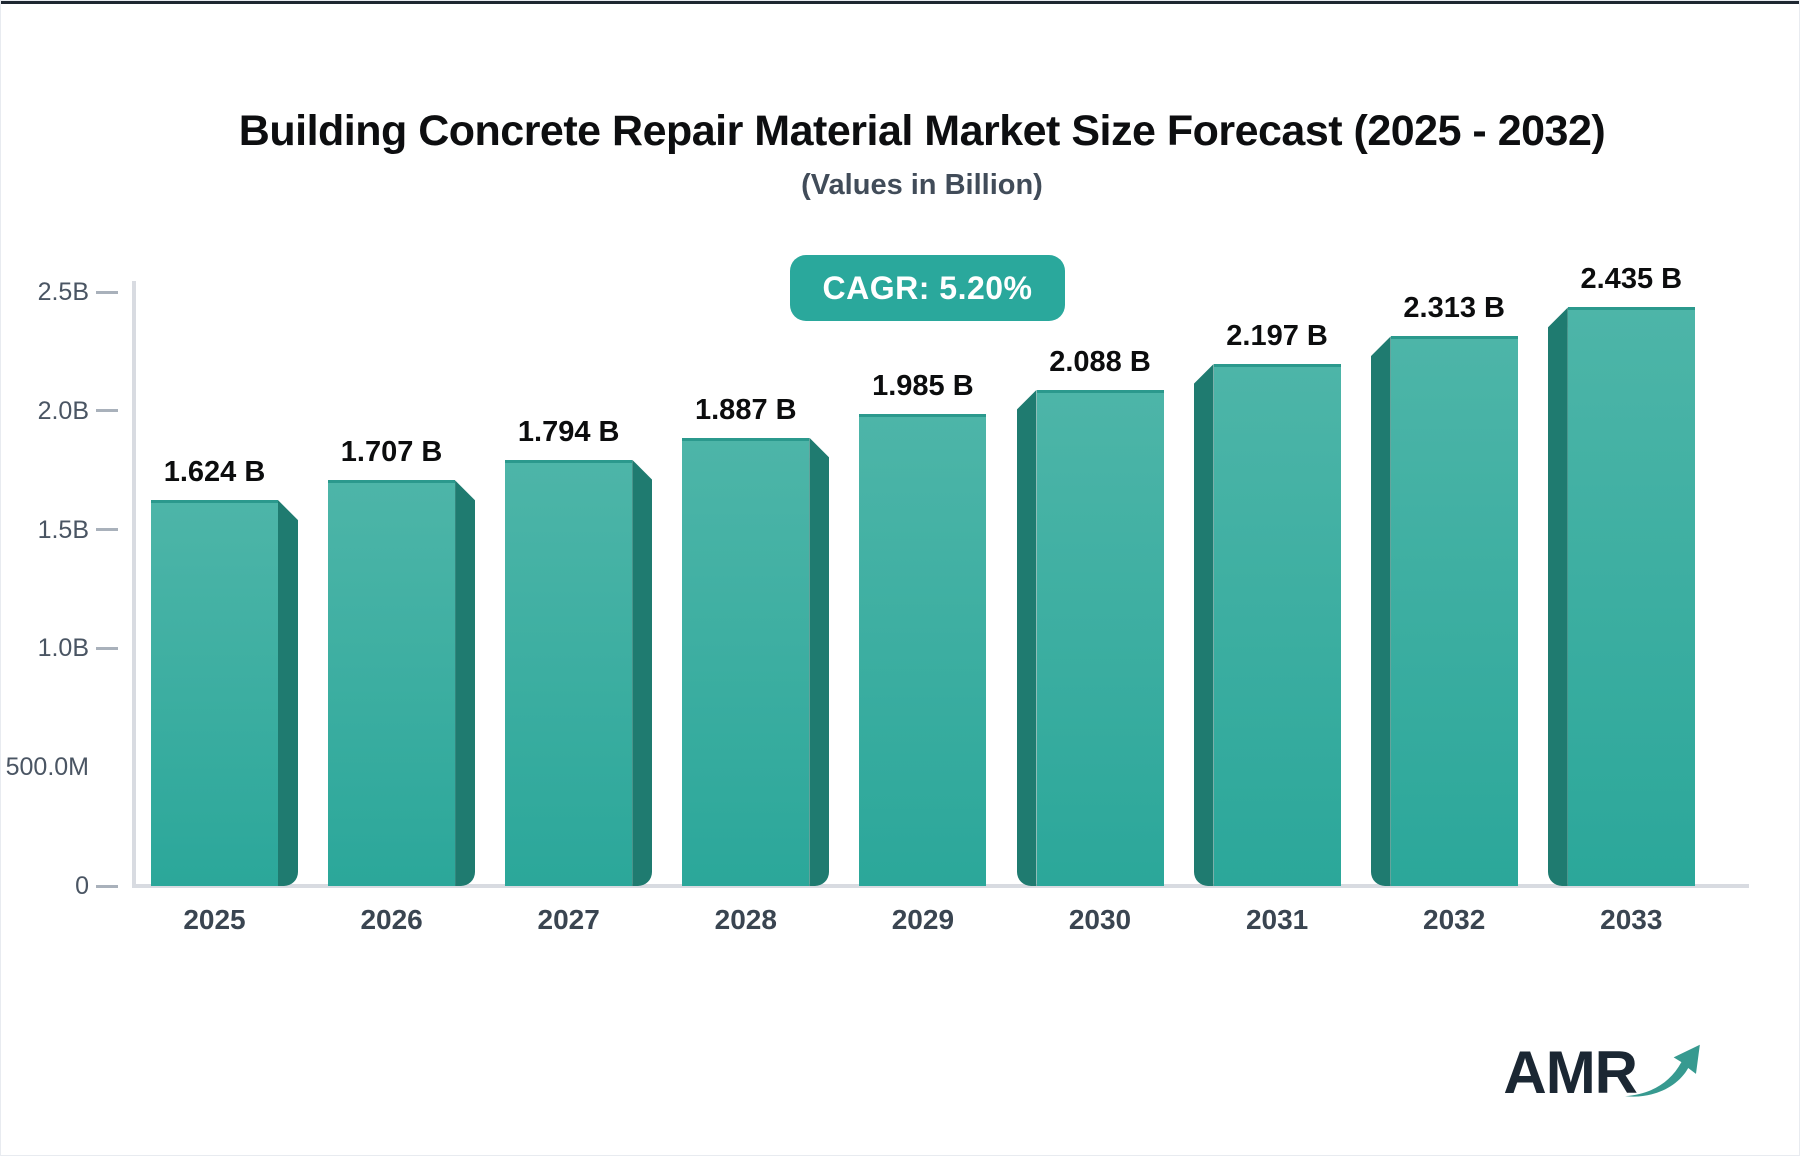 The height and width of the screenshot is (1156, 1800). Describe the element at coordinates (745, 919) in the screenshot. I see `x-axis-label: 2028` at that location.